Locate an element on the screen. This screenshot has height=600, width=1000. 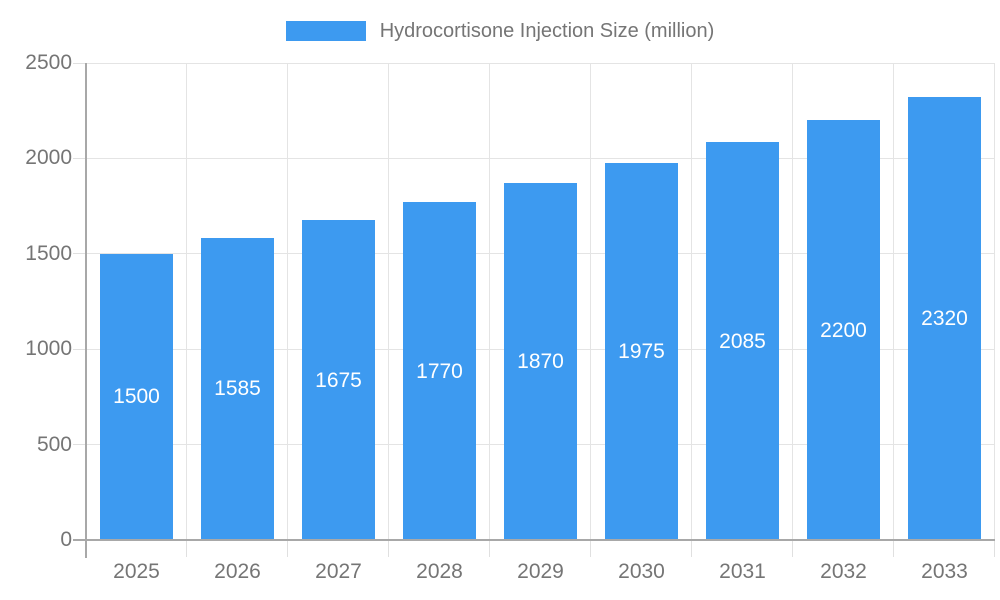
bar-value-label: 1770 is located at coordinates (439, 371).